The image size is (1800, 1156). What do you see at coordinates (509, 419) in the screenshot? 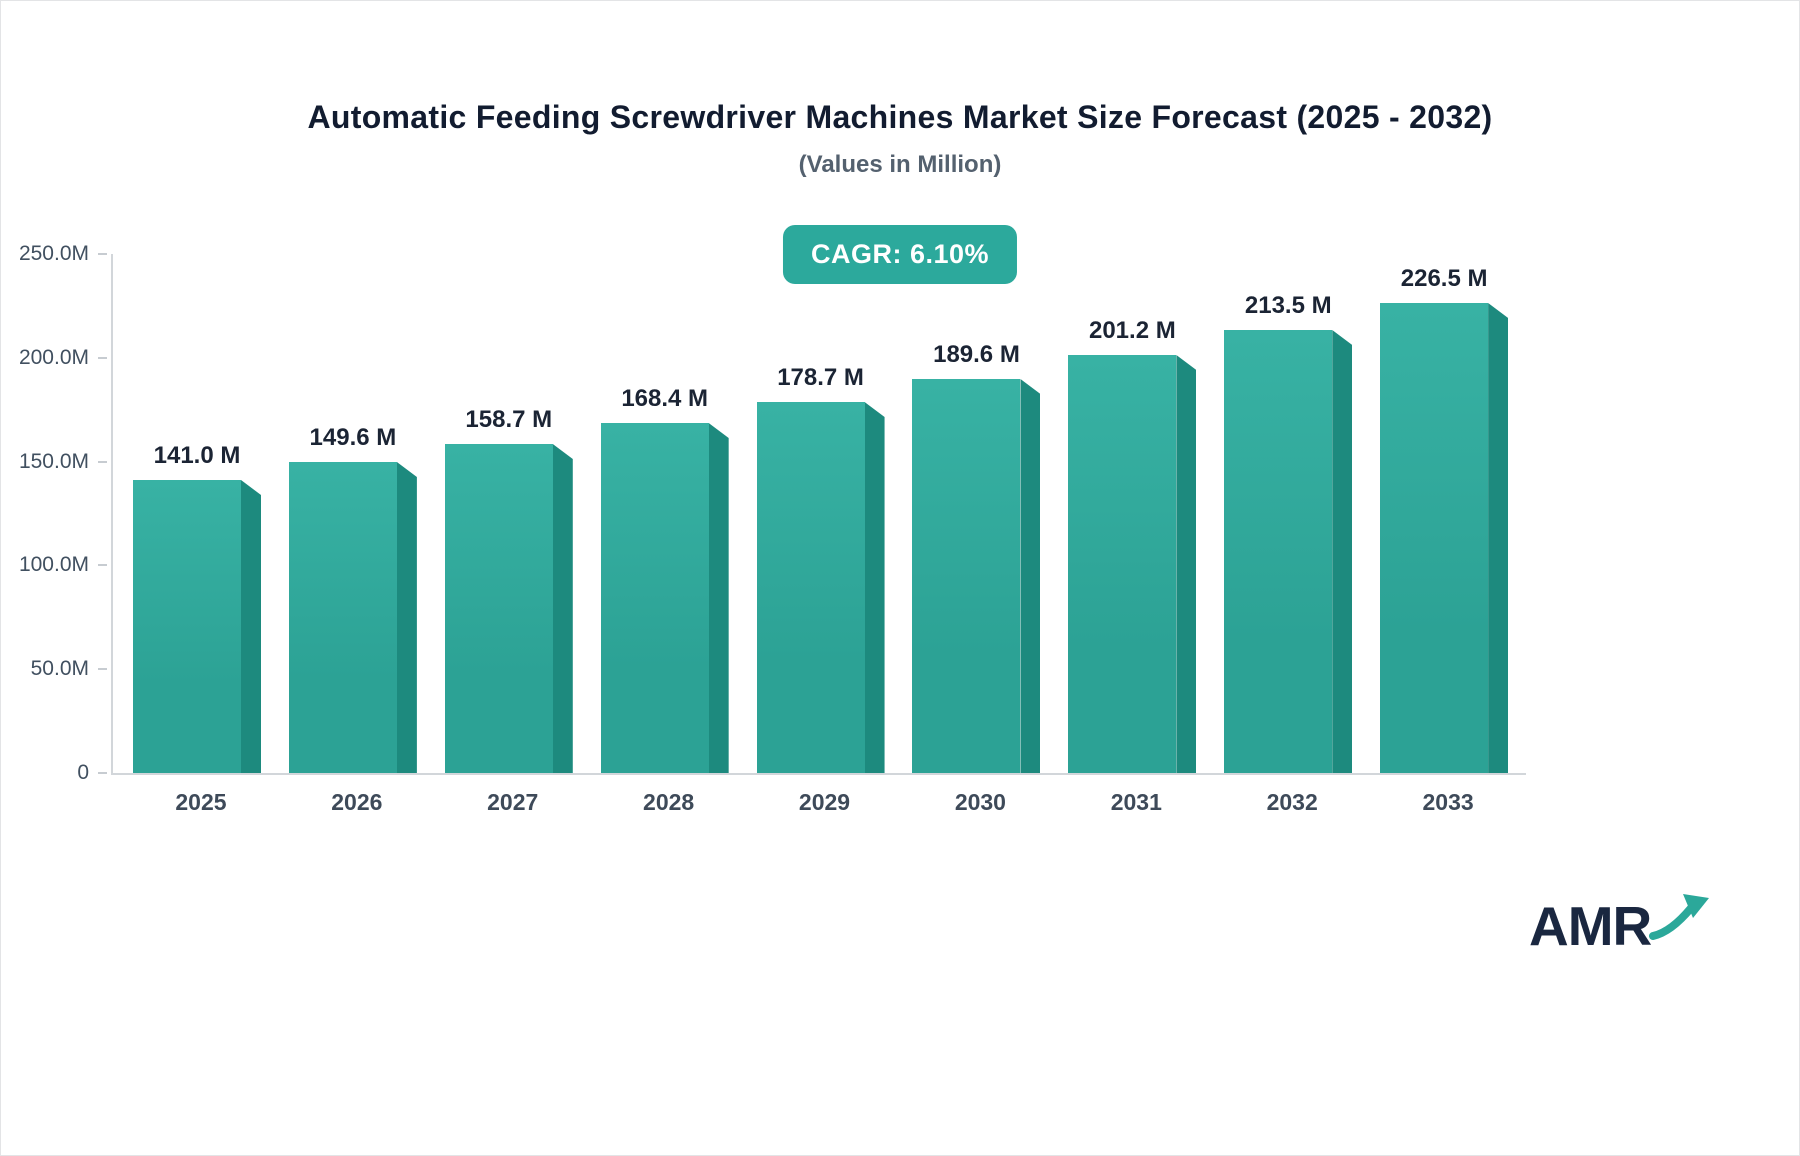
I see `bar-value-label: 158.7 M` at bounding box center [509, 419].